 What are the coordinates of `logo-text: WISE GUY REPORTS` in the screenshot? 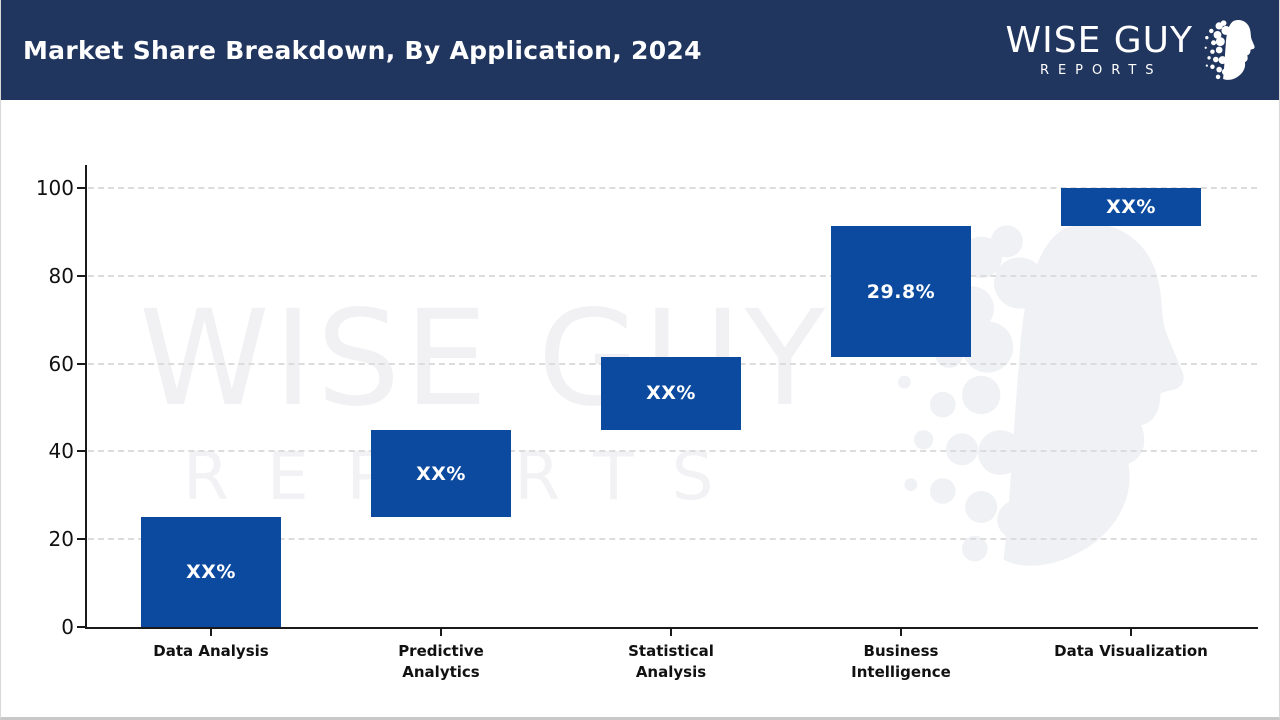 It's located at (1099, 48).